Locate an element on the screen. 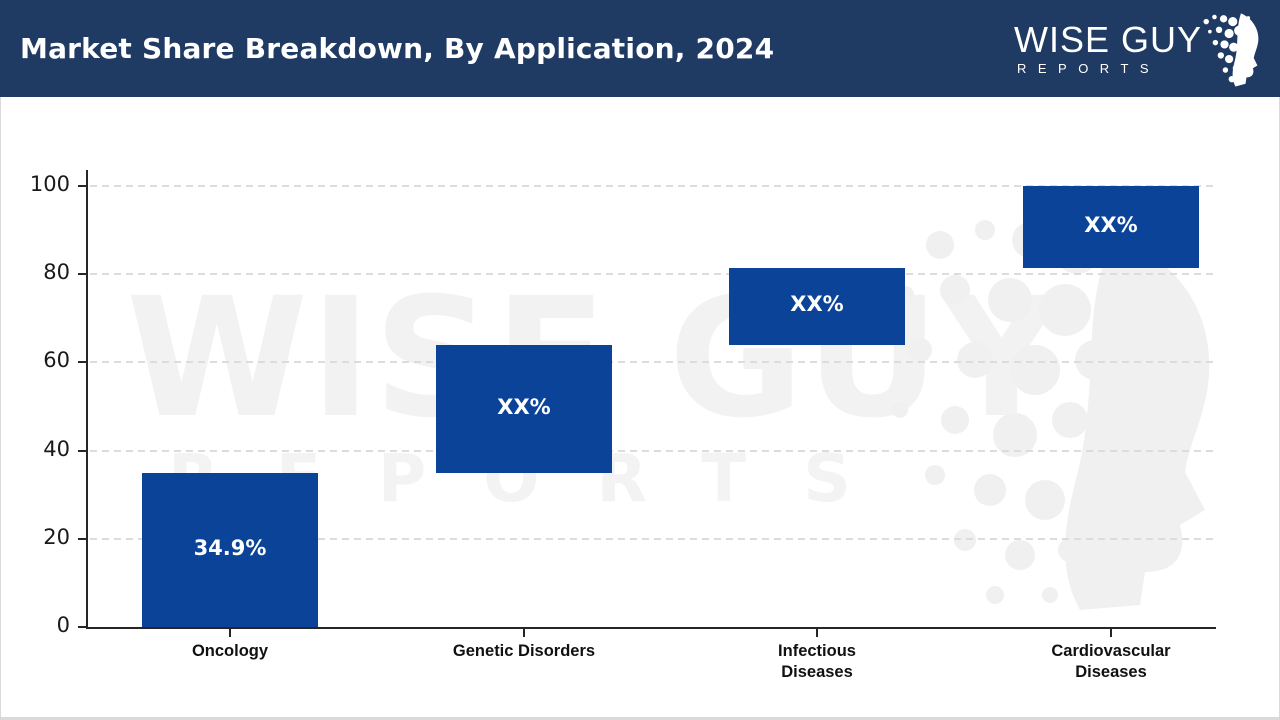  y-tick-label-20: 20 is located at coordinates (56, 536).